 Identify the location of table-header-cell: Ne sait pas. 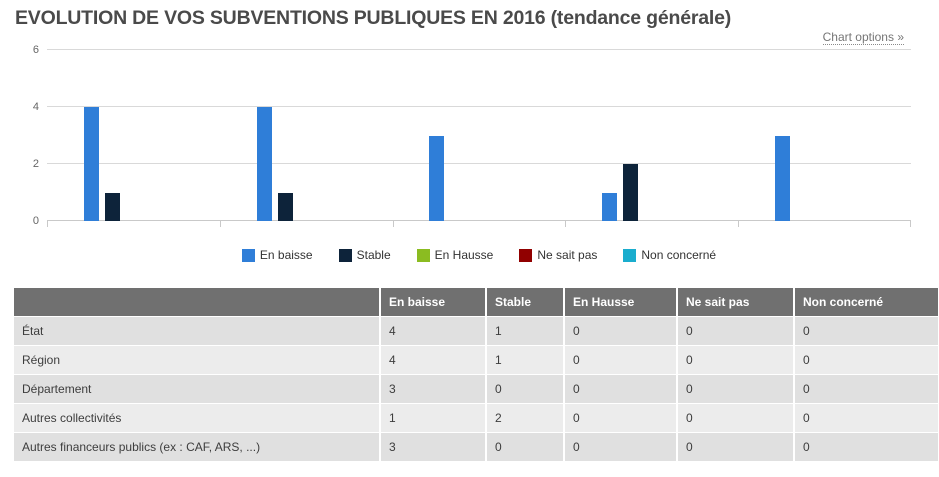
(735, 302).